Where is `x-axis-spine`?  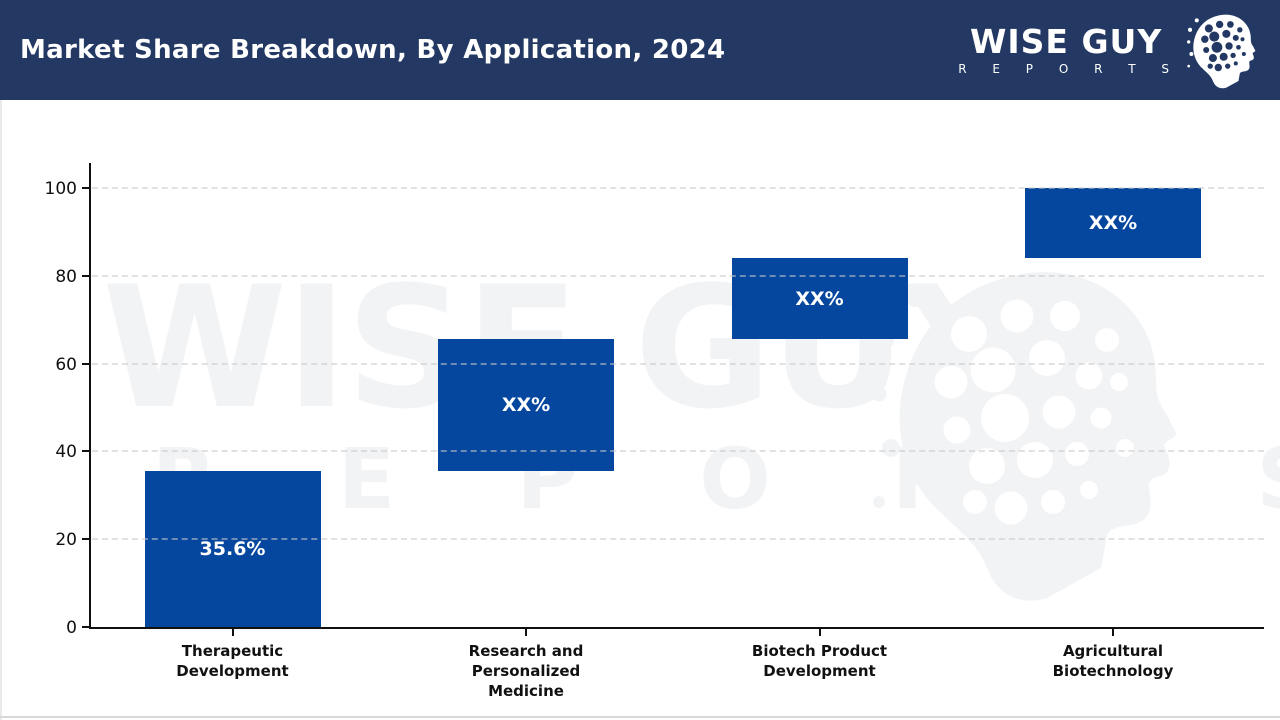
x-axis-spine is located at coordinates (676, 628).